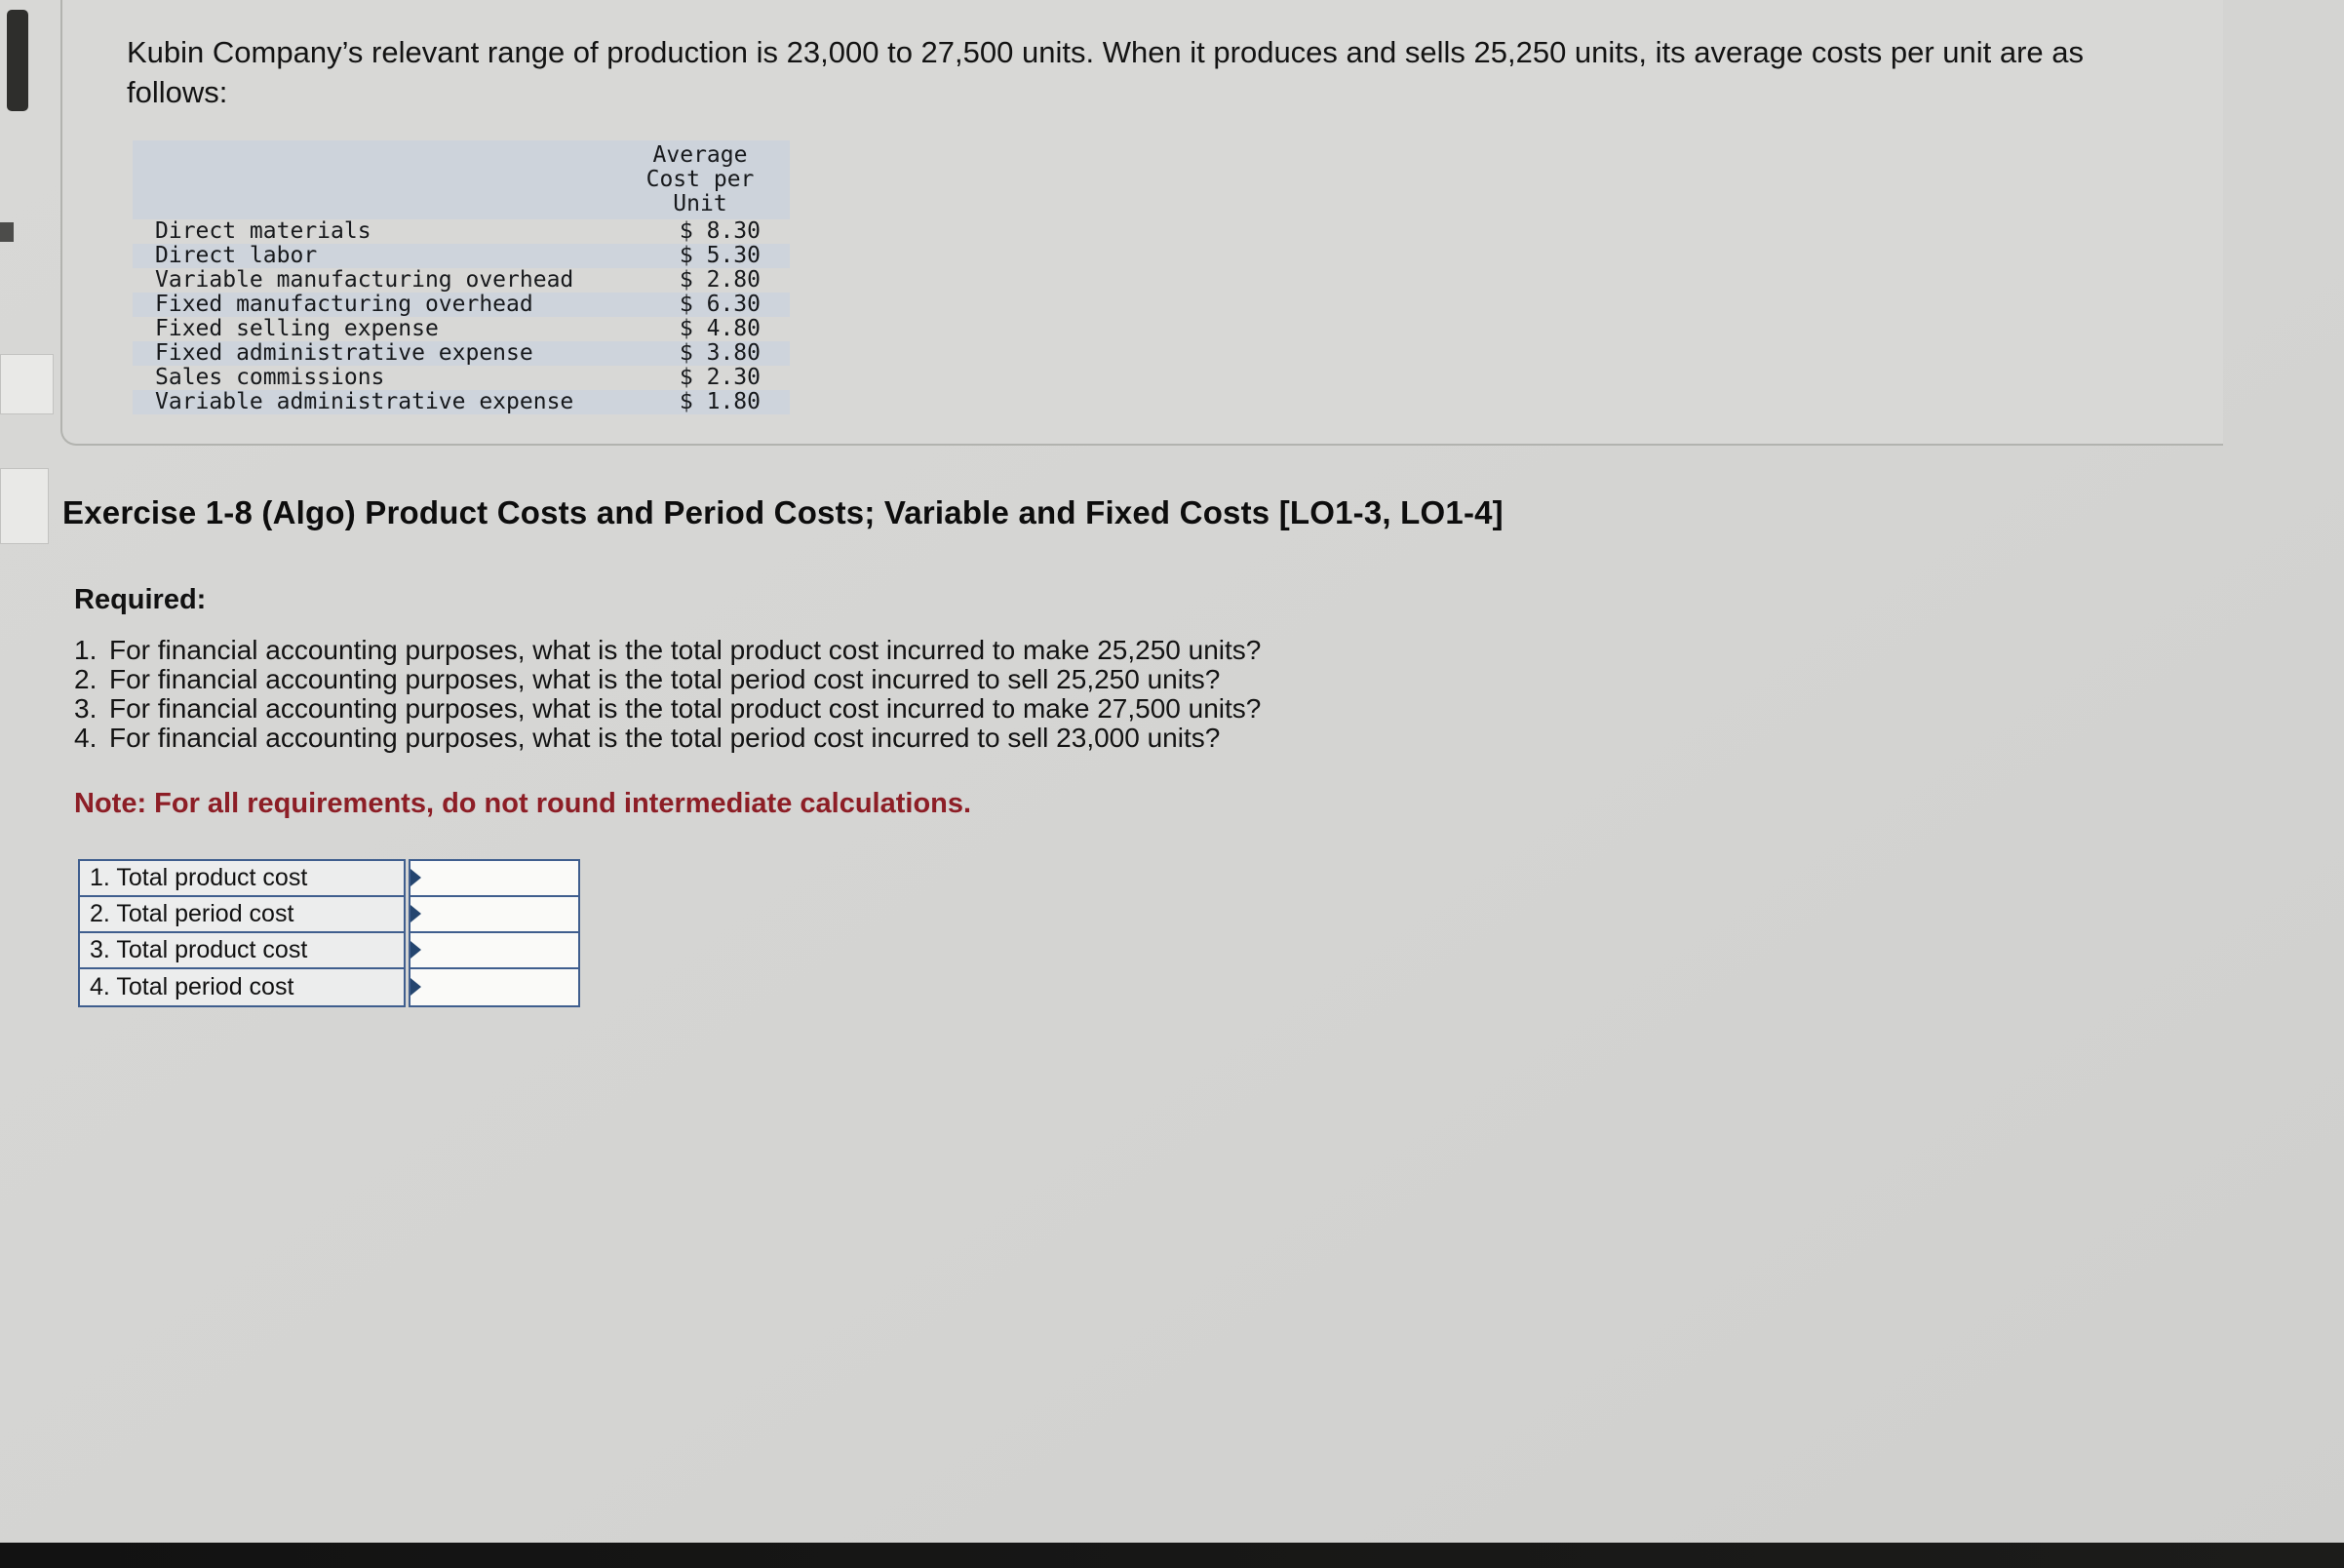  What do you see at coordinates (86, 649) in the screenshot?
I see `question-number: 1.` at bounding box center [86, 649].